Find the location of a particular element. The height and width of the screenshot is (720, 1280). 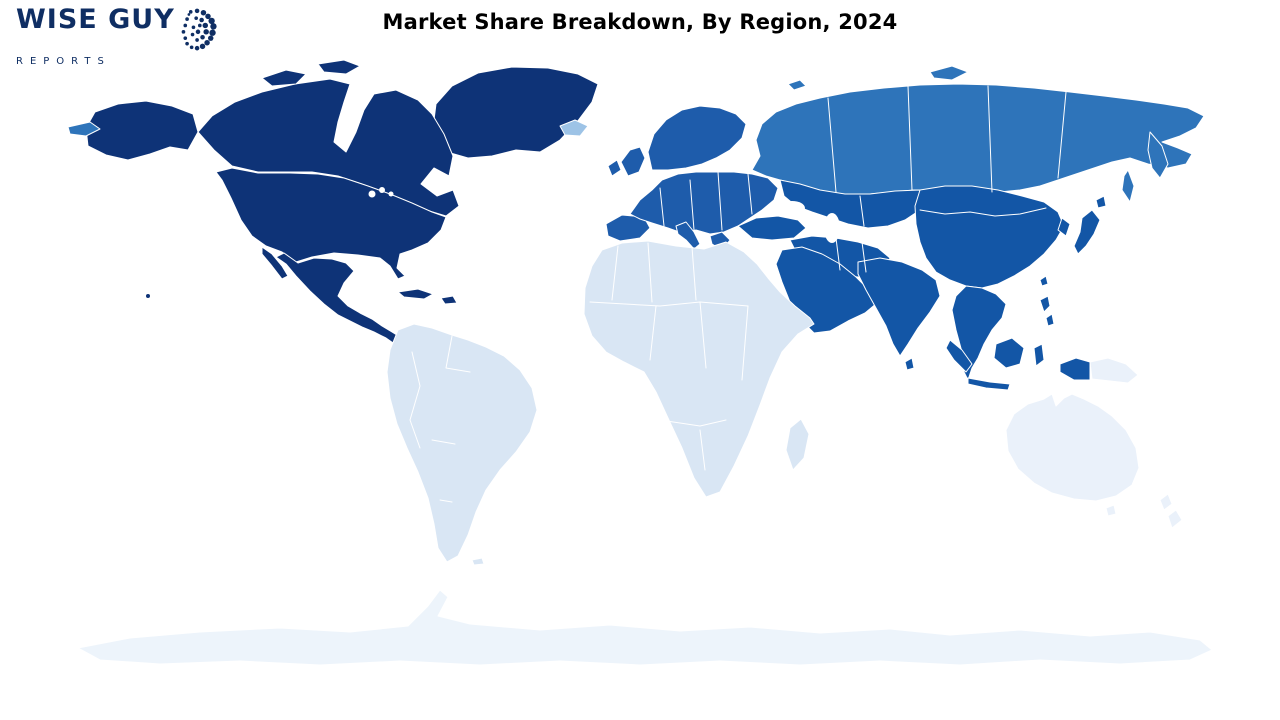

map-region-new-guinea-west is located at coordinates (1075, 369).